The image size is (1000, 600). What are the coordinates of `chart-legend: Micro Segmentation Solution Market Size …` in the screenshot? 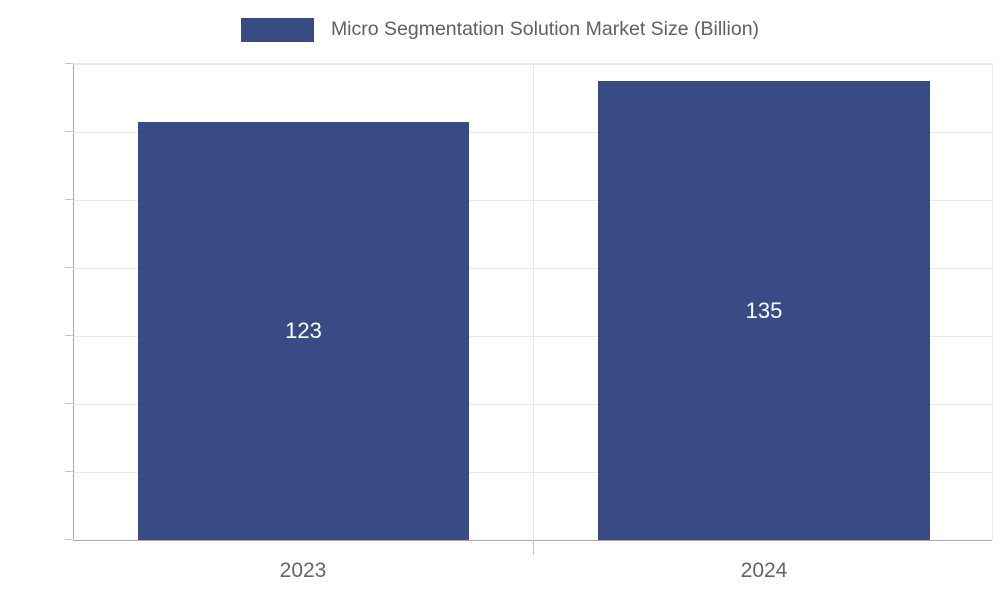 It's located at (500, 30).